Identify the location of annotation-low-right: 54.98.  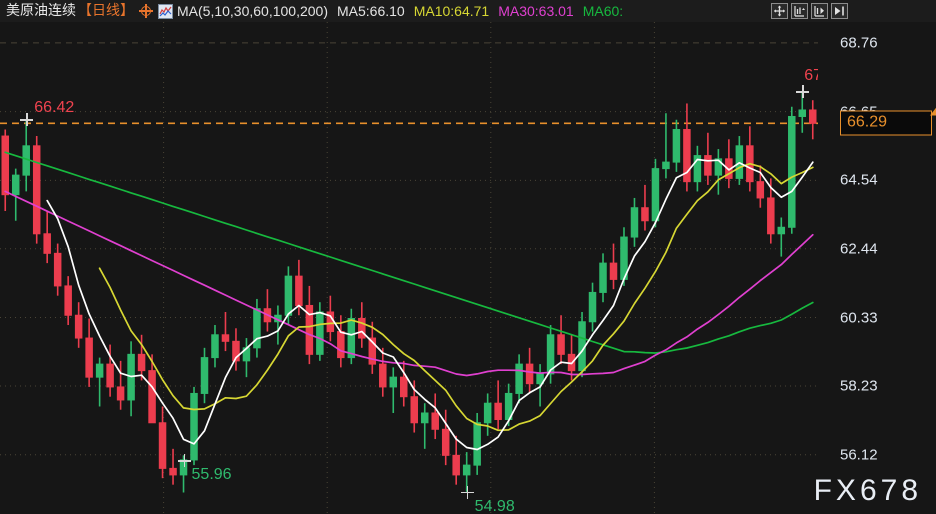
(494, 505).